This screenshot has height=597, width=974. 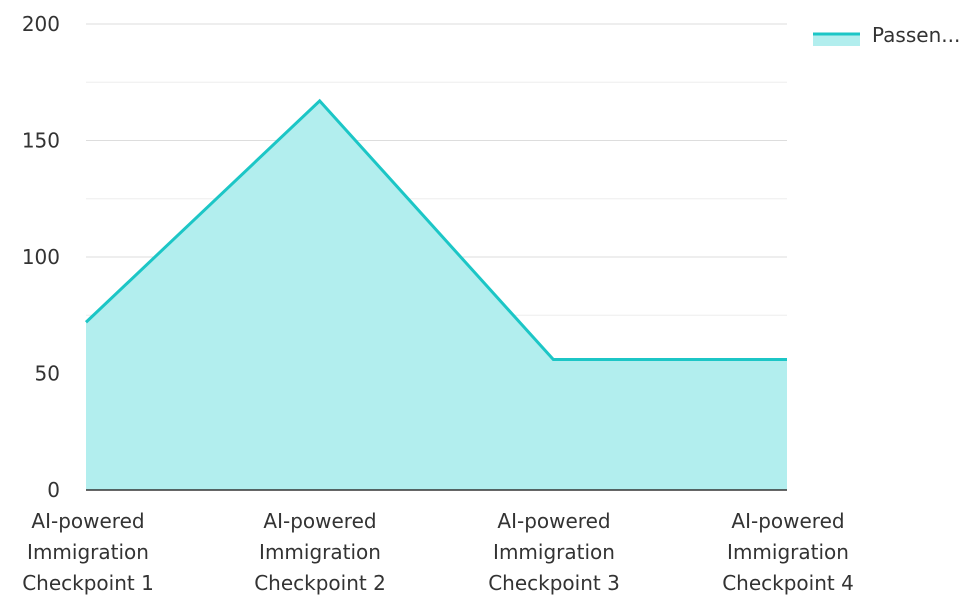 I want to click on y-tick-label: 100, so click(x=41, y=257).